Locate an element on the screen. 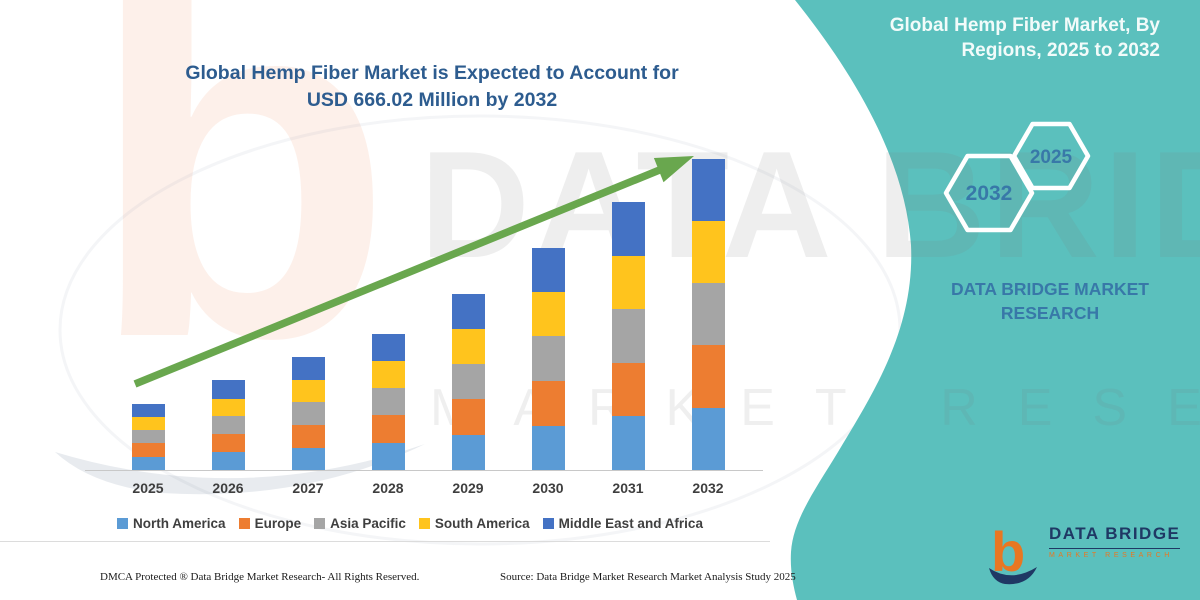  watermark-navy-swoosh is located at coordinates (240, 469).